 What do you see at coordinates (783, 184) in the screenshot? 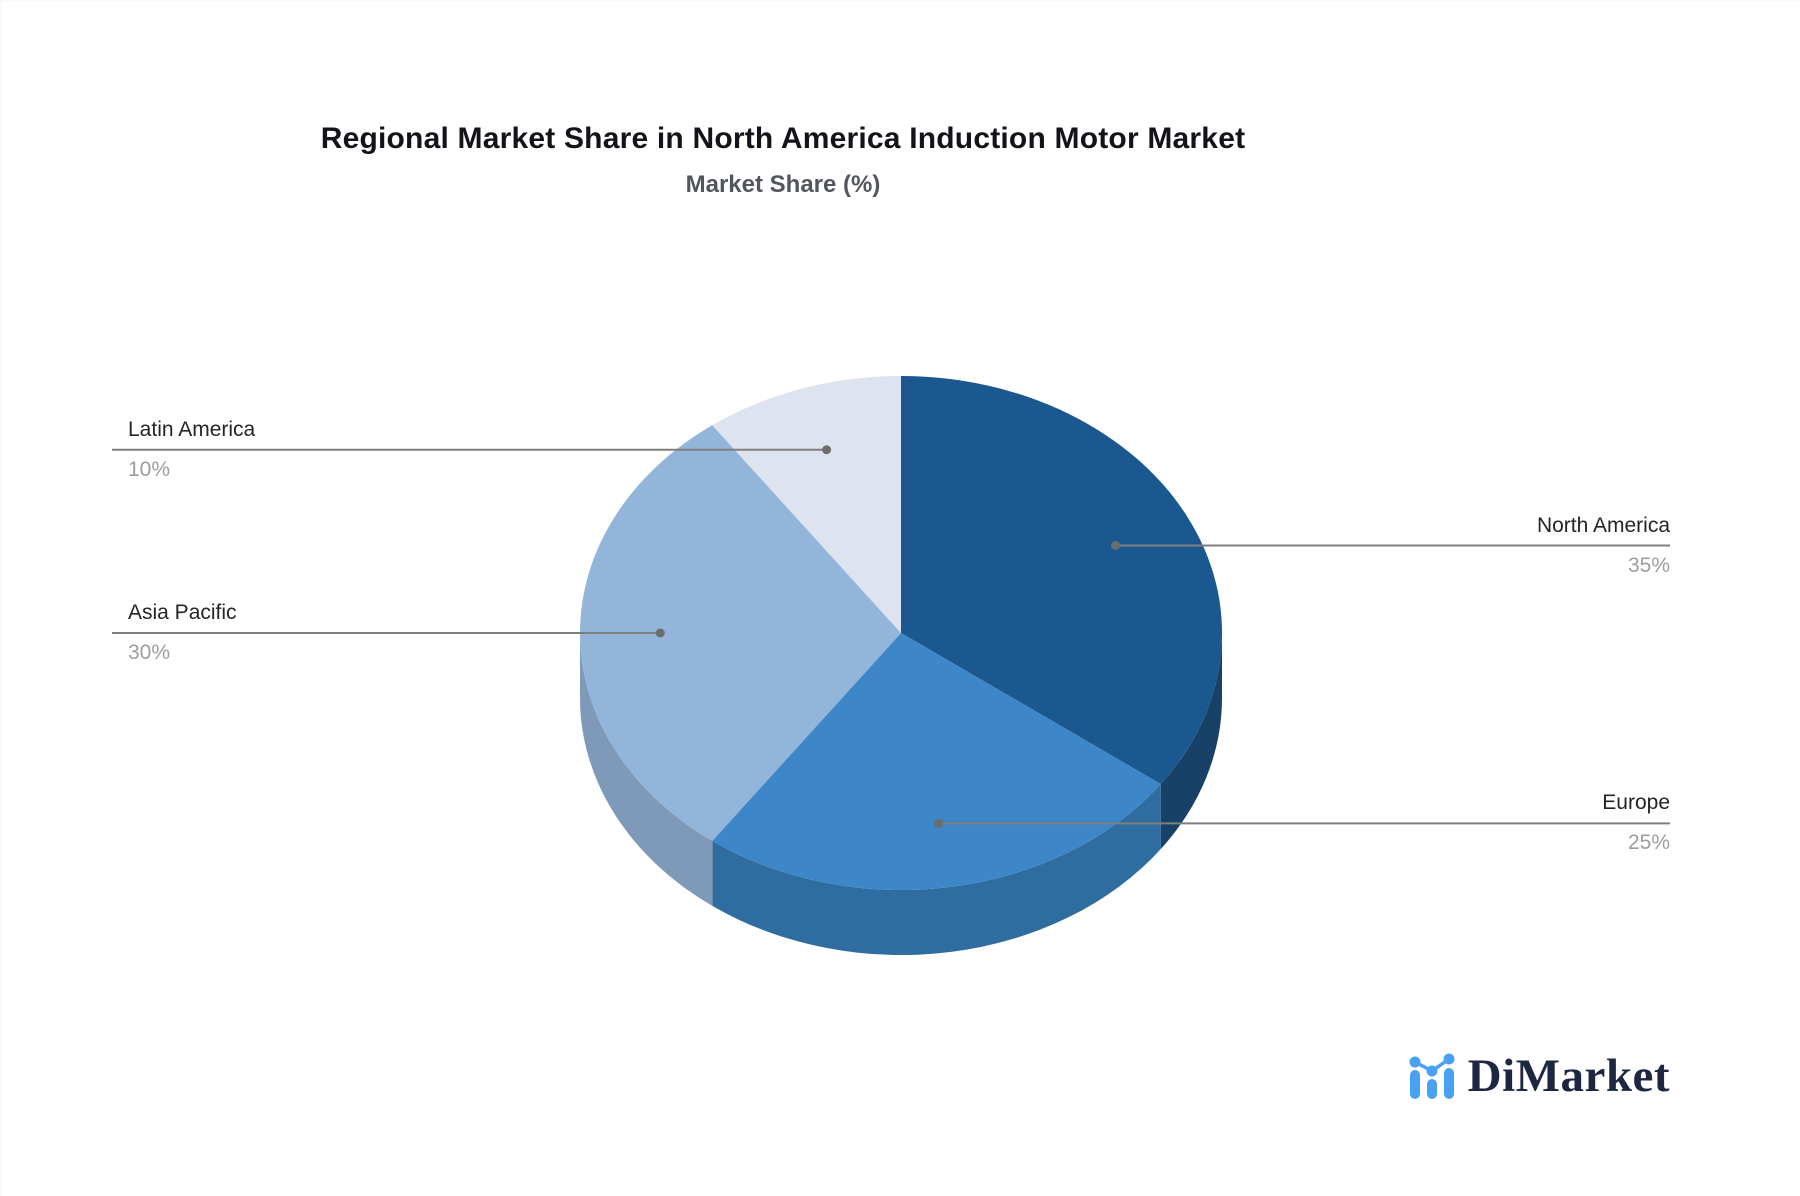
I see `chart-subtitle: Market Share (%)` at bounding box center [783, 184].